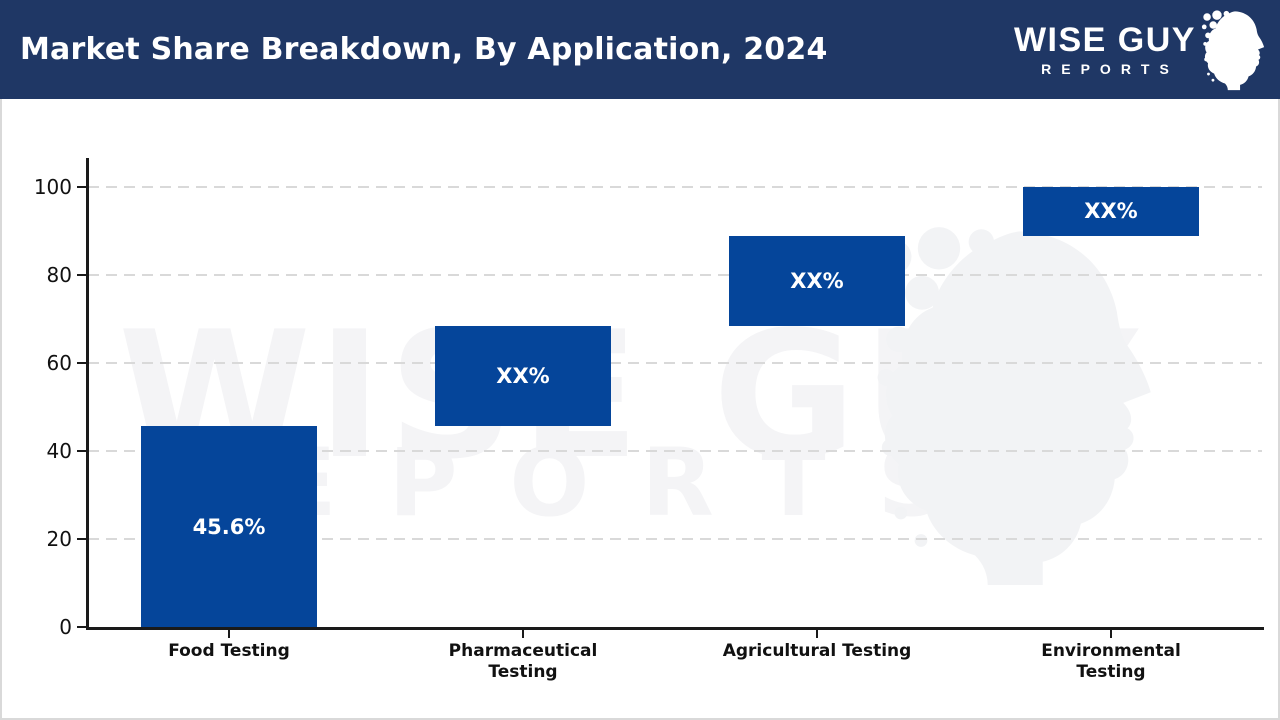  I want to click on bar-food-testing: 45.6%, so click(229, 526).